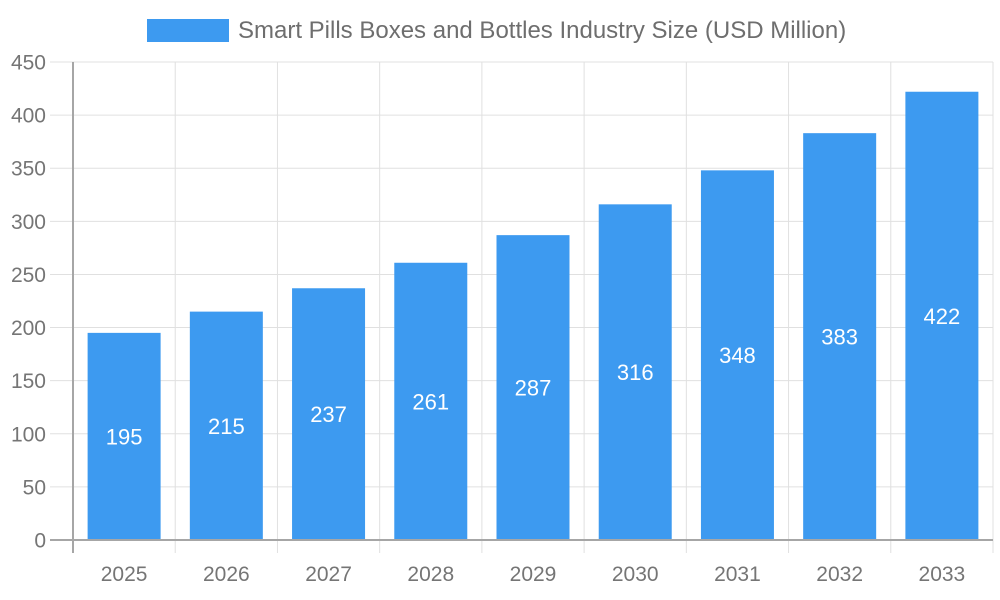 The image size is (1000, 600). I want to click on bar-value-label: 261, so click(430, 401).